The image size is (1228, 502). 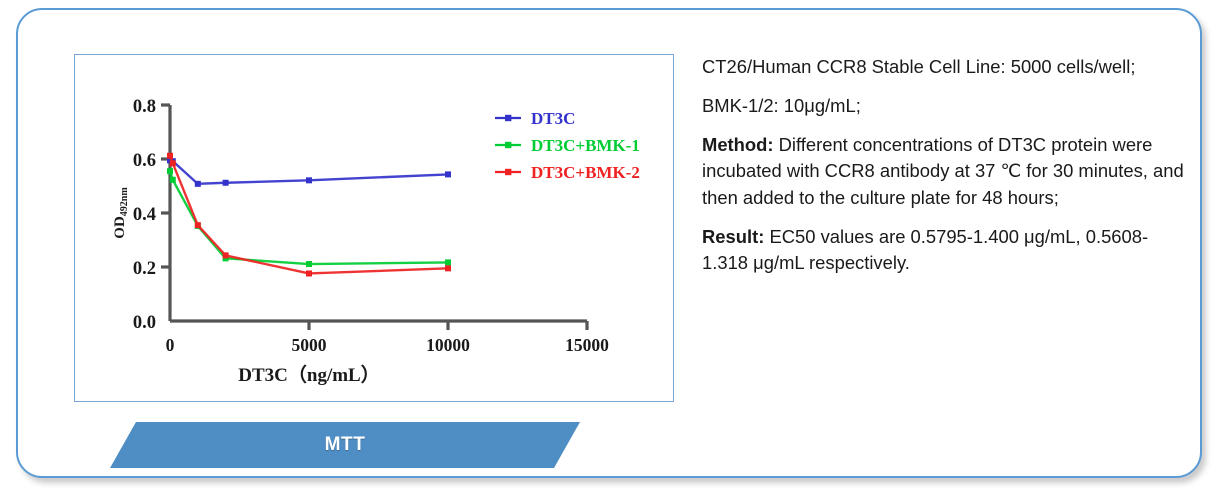 I want to click on method-label: Method:, so click(x=738, y=145).